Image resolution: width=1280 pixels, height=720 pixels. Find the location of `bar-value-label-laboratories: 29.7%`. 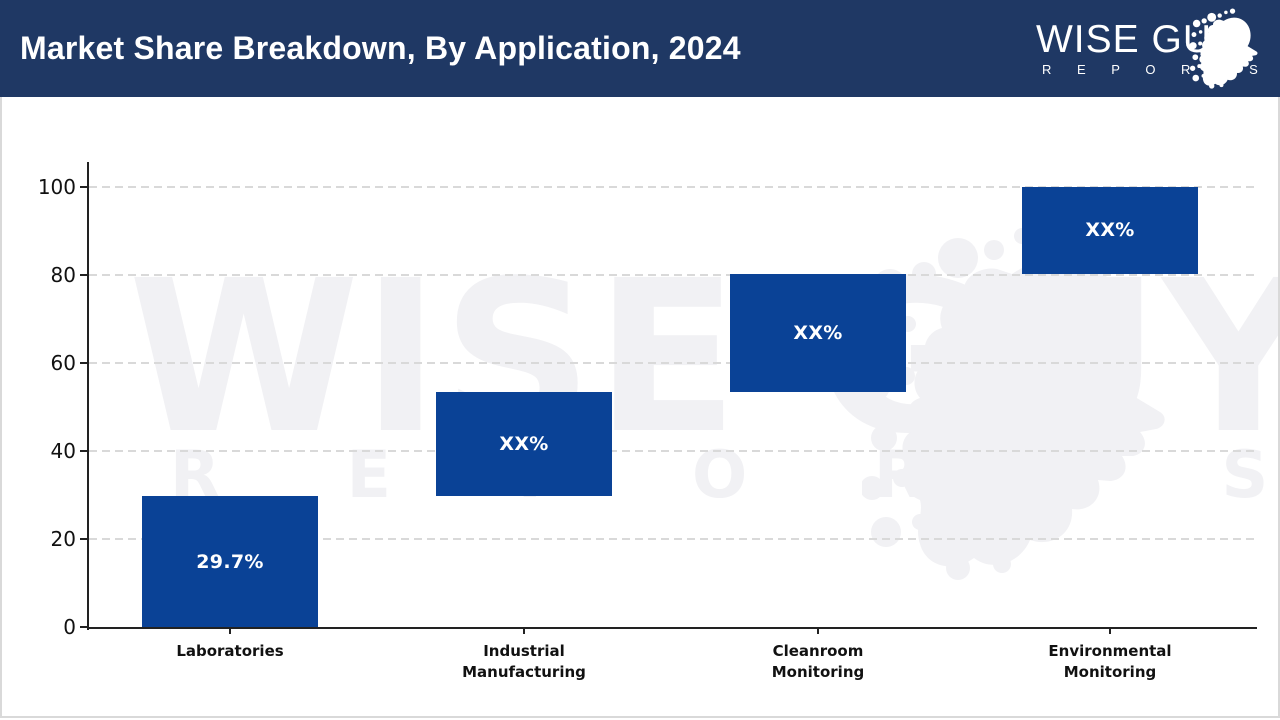

bar-value-label-laboratories: 29.7% is located at coordinates (230, 561).